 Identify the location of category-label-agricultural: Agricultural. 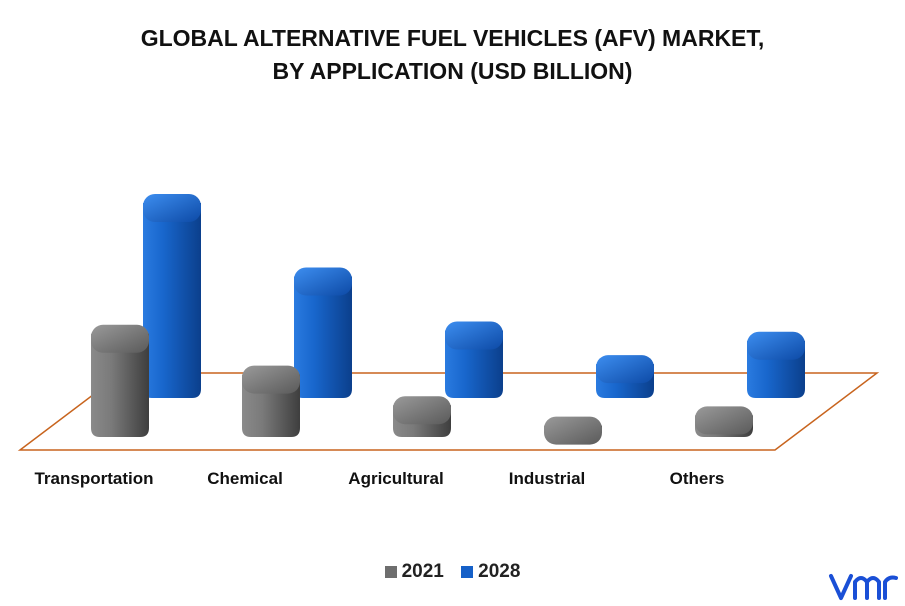
(395, 478).